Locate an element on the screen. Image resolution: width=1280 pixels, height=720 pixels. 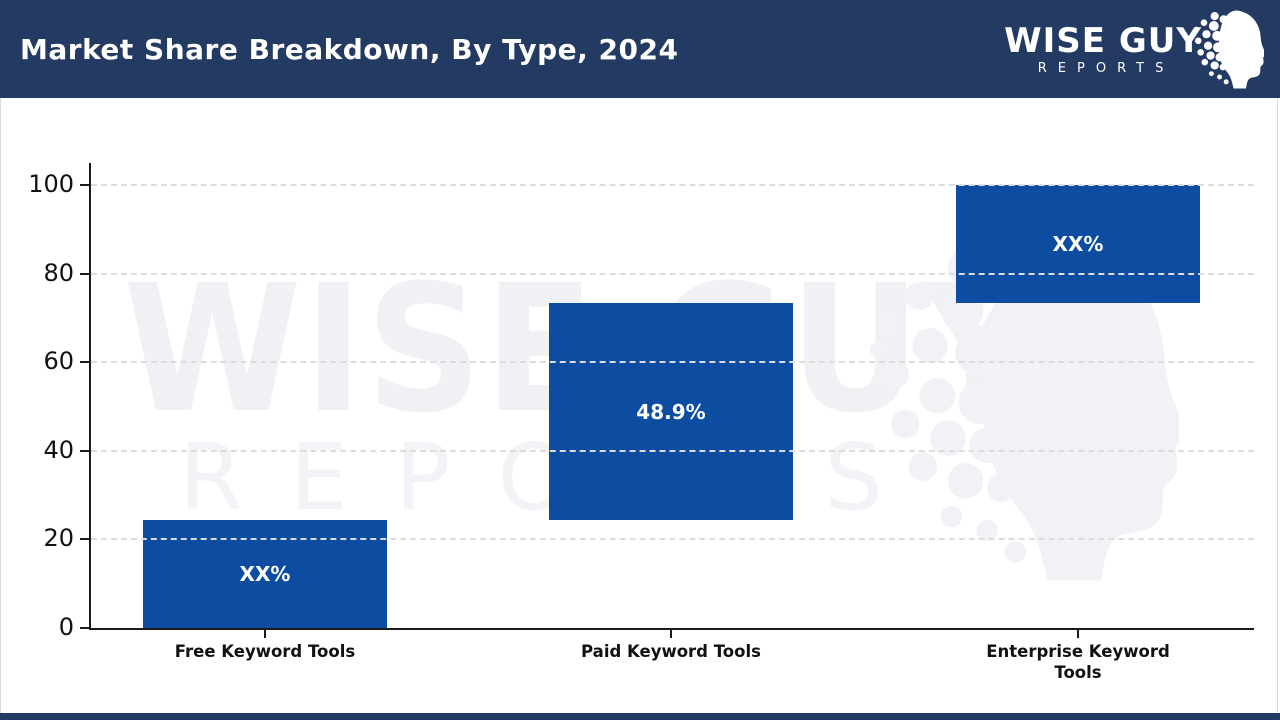
y-axis-tick-label: 0 is located at coordinates (66, 627).